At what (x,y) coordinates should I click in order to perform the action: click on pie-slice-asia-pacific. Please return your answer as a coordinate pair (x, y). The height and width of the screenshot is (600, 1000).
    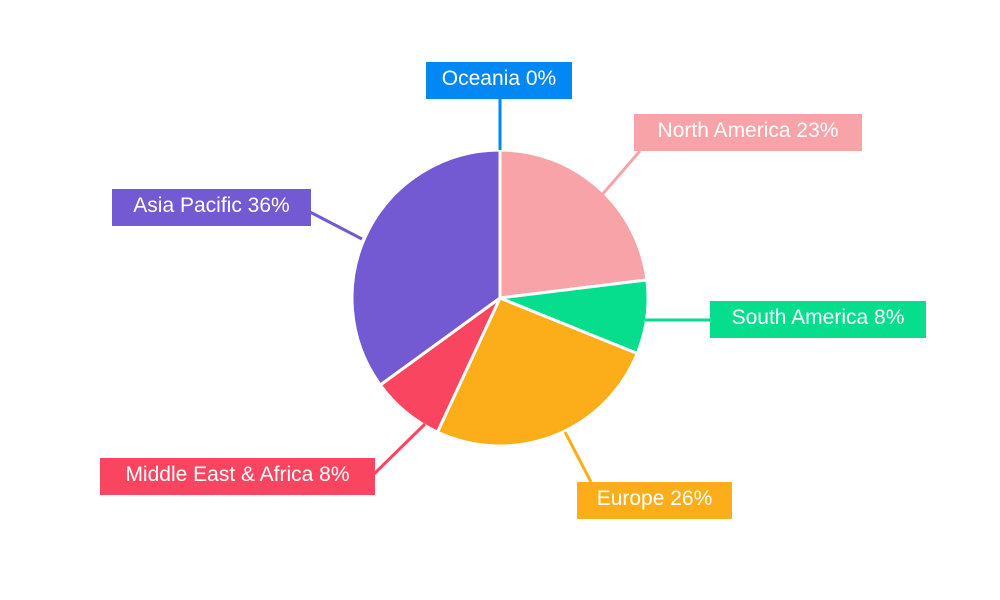
    Looking at the image, I should click on (426, 267).